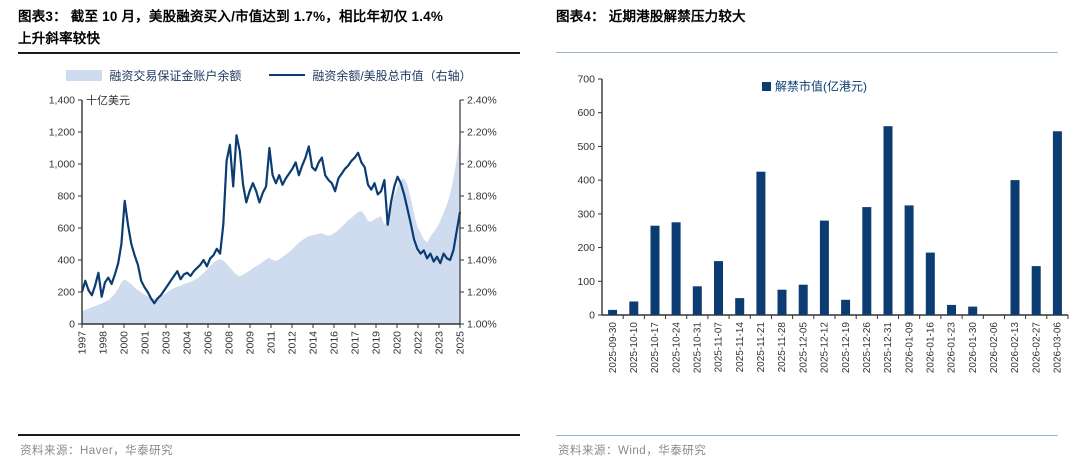 Image resolution: width=1080 pixels, height=464 pixels. Describe the element at coordinates (209, 343) in the screenshot. I see `svg-text: 2006` at that location.